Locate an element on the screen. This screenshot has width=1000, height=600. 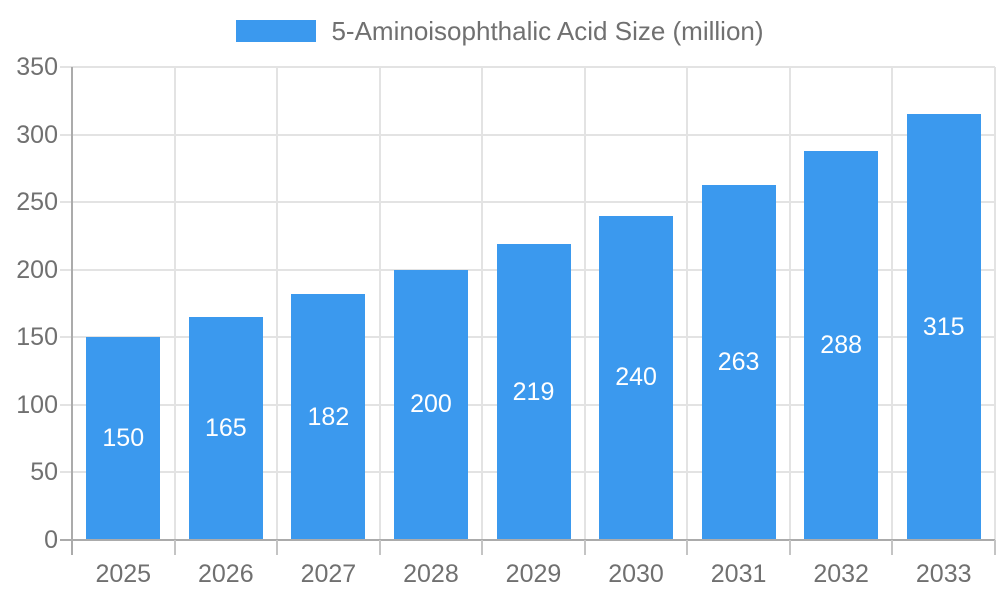
bar-value-label: 182 is located at coordinates (328, 416).